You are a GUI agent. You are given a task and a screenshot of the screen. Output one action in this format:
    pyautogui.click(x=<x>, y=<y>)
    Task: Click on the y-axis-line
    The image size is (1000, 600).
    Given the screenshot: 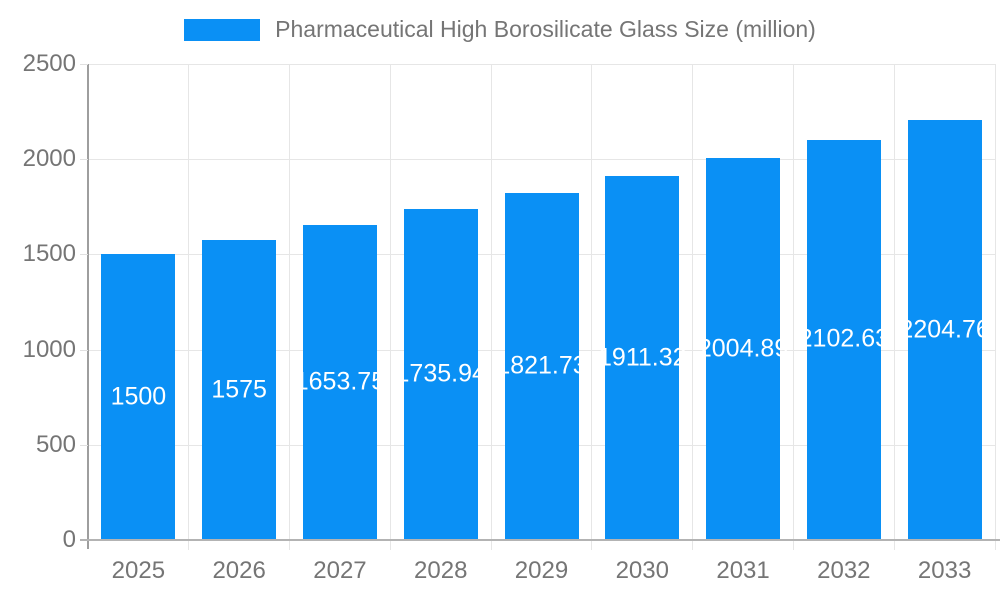 What is the action you would take?
    pyautogui.click(x=88, y=306)
    